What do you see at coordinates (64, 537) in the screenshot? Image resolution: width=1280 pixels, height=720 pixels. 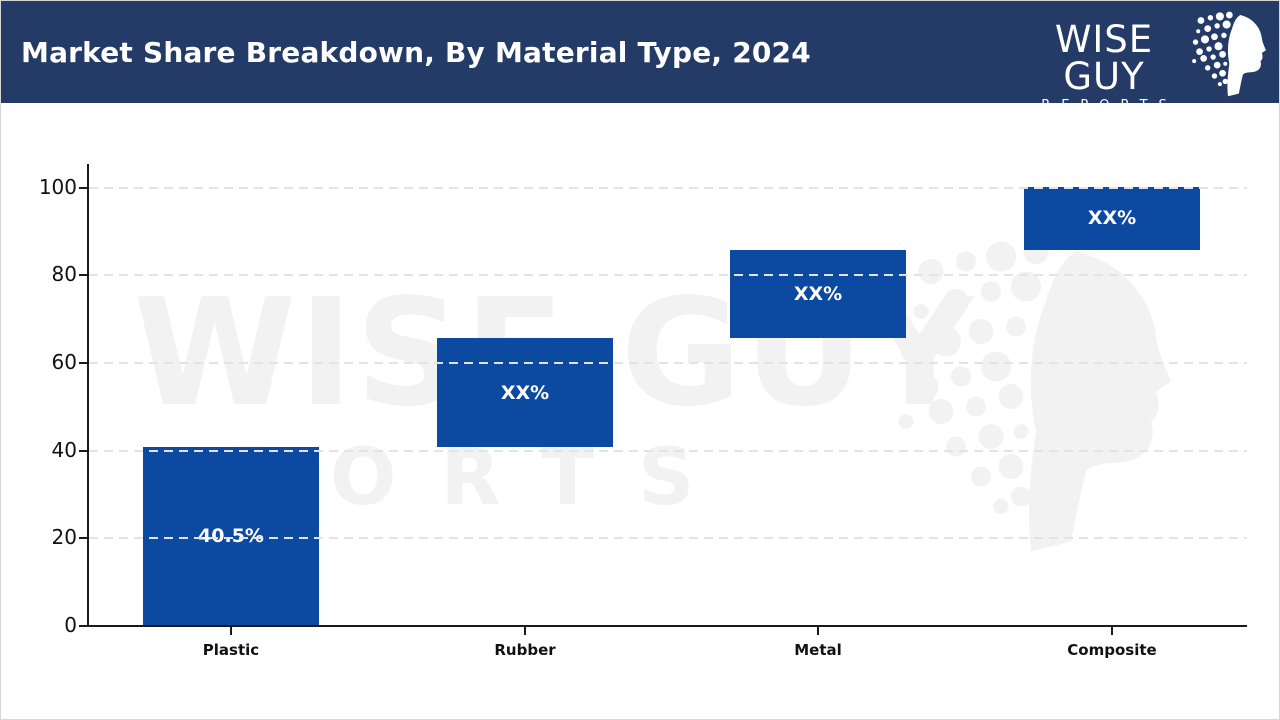 I see `y-tick-label: 20` at bounding box center [64, 537].